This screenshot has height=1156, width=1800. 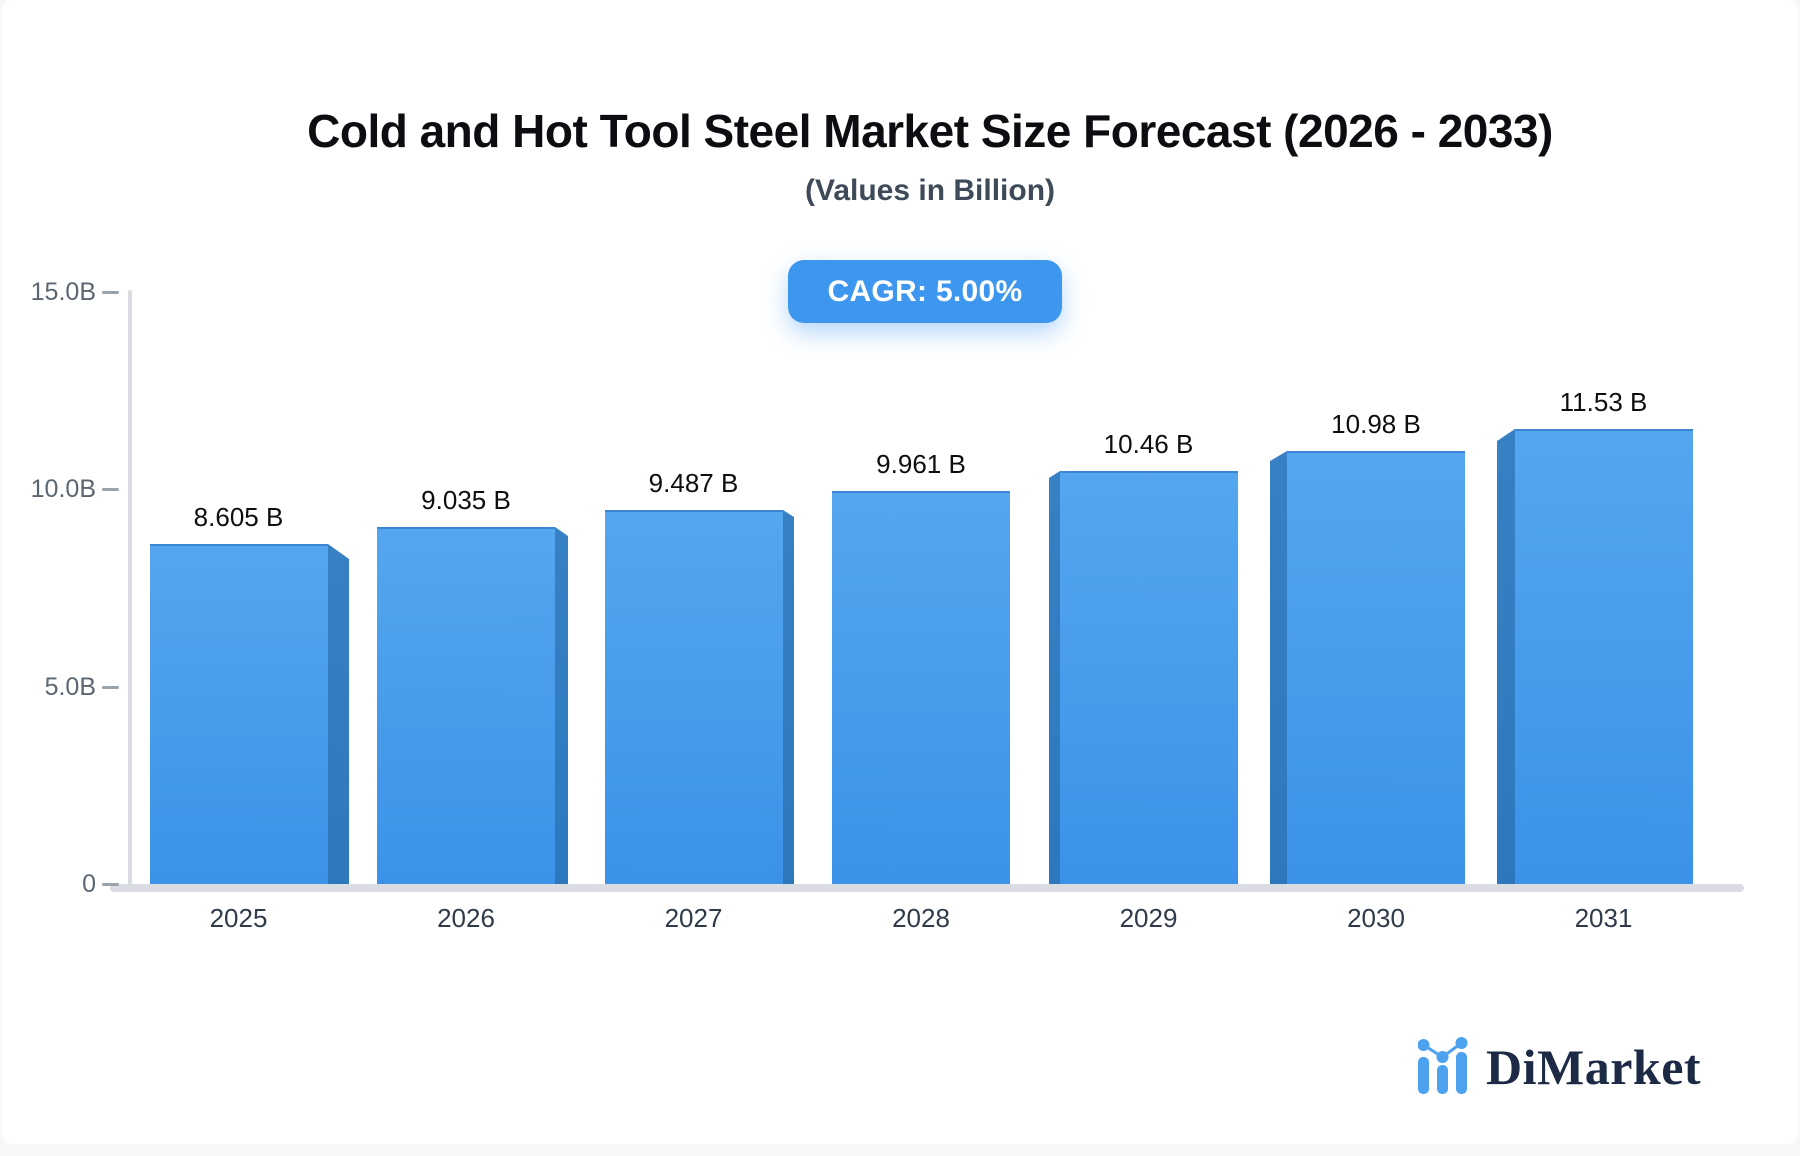 I want to click on bar-value-label: 9.035 B, so click(x=466, y=500).